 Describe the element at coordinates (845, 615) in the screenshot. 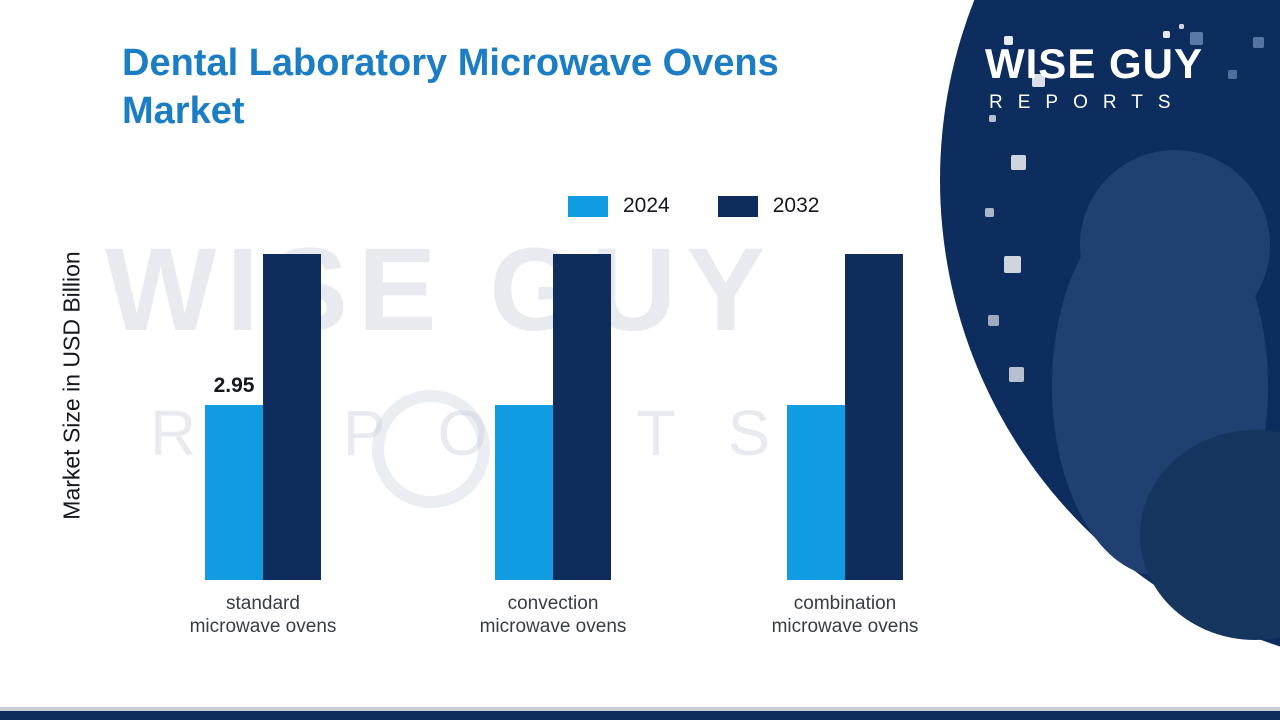

I see `category-label-group3: combination microwave ovens` at that location.